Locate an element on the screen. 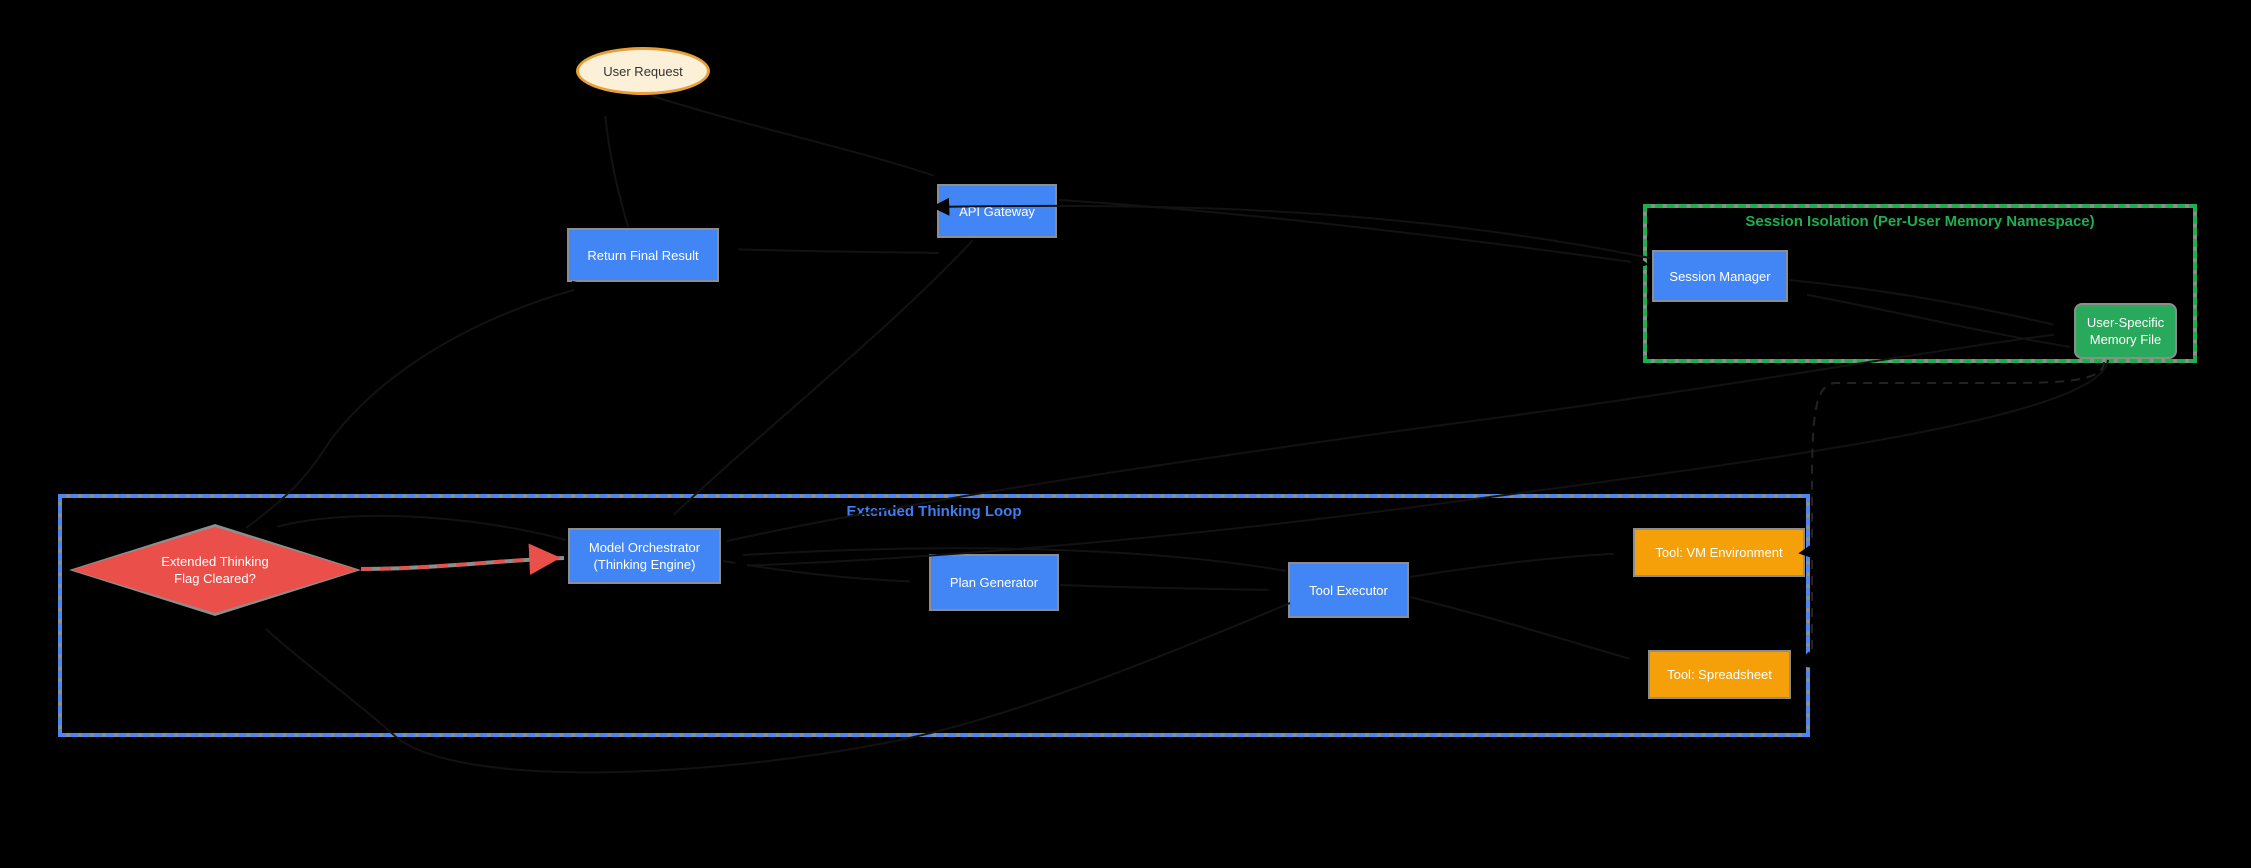 The width and height of the screenshot is (2251, 868). node-plan-generator: Plan Generator is located at coordinates (994, 582).